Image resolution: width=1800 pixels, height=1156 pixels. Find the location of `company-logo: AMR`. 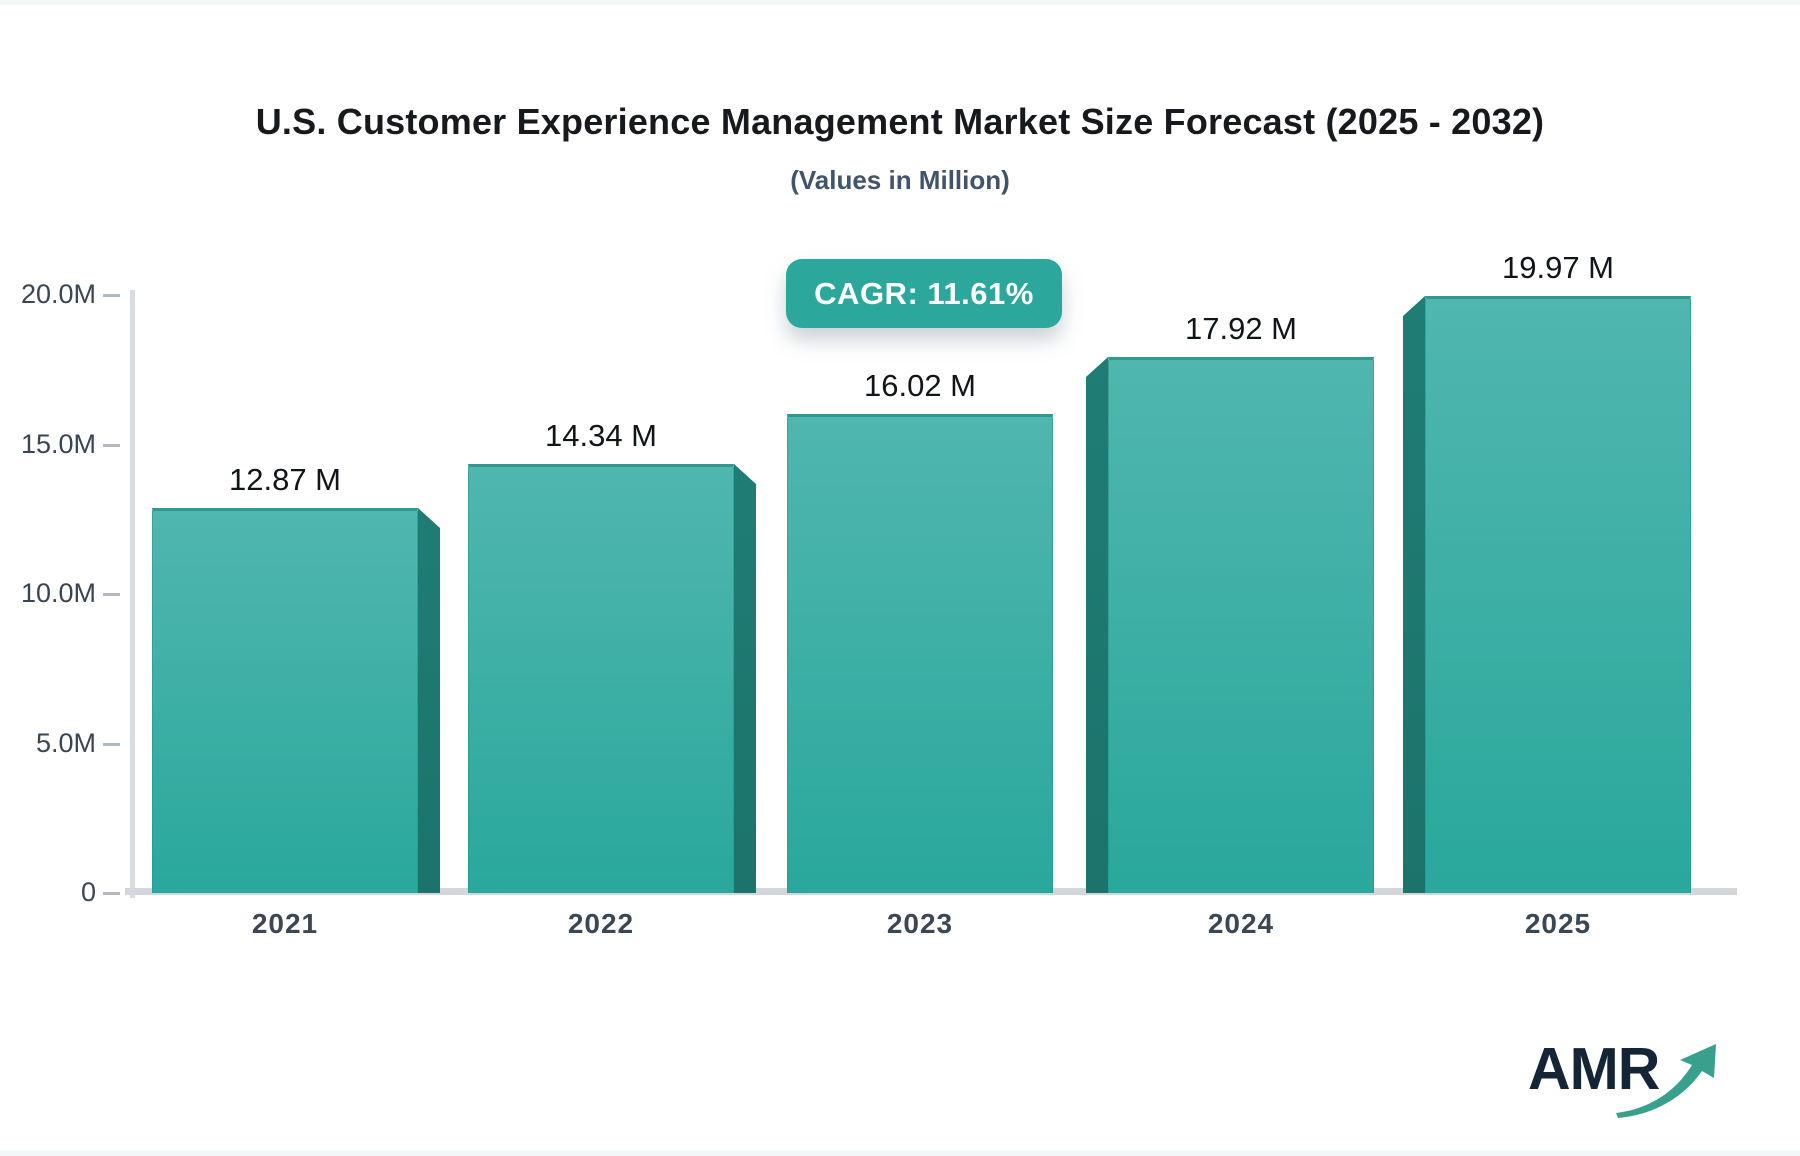

company-logo: AMR is located at coordinates (1623, 1081).